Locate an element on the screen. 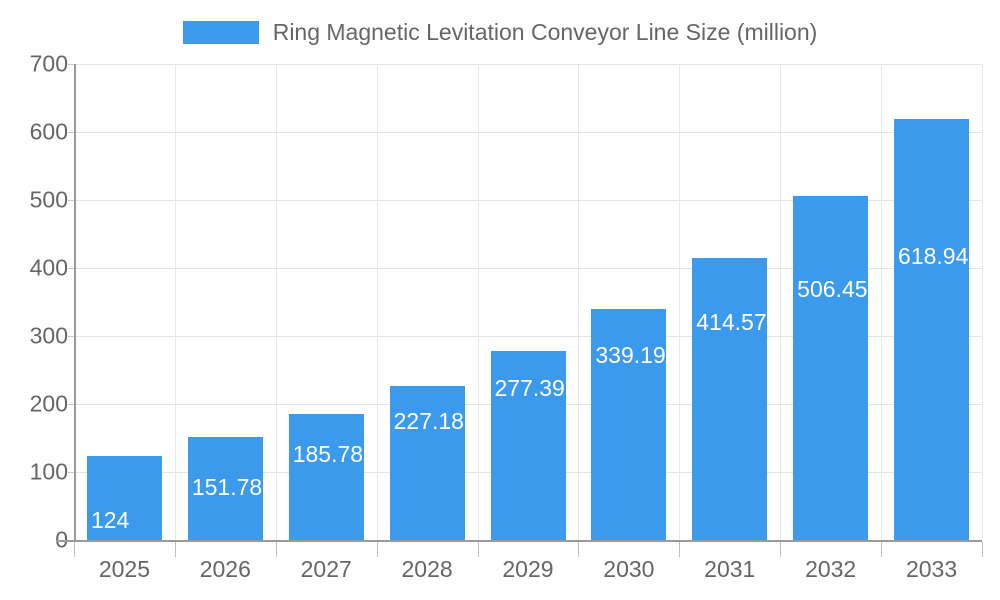  bar-2027 is located at coordinates (326, 476).